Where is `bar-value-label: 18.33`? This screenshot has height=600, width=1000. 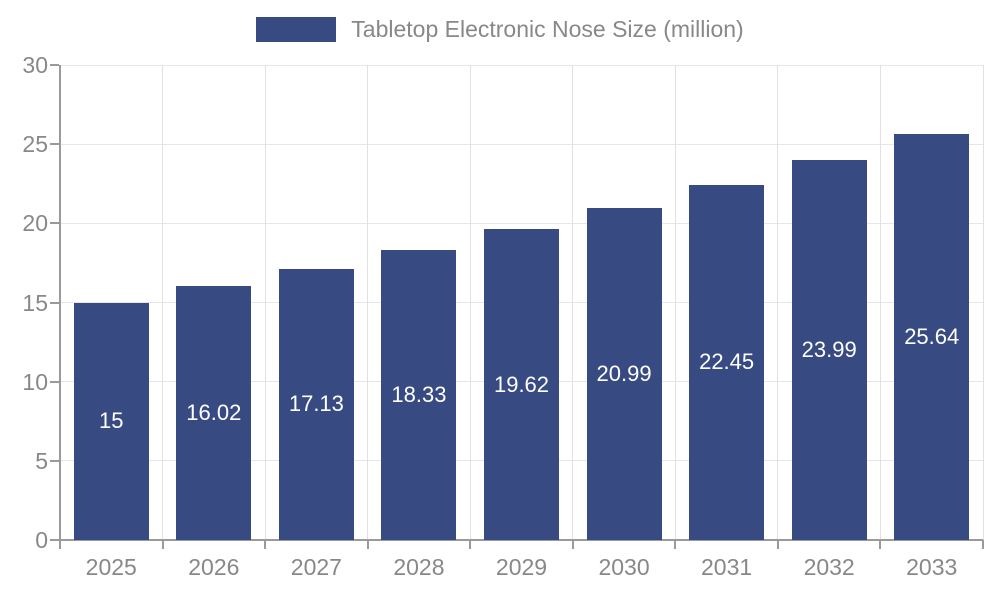
bar-value-label: 18.33 is located at coordinates (419, 394).